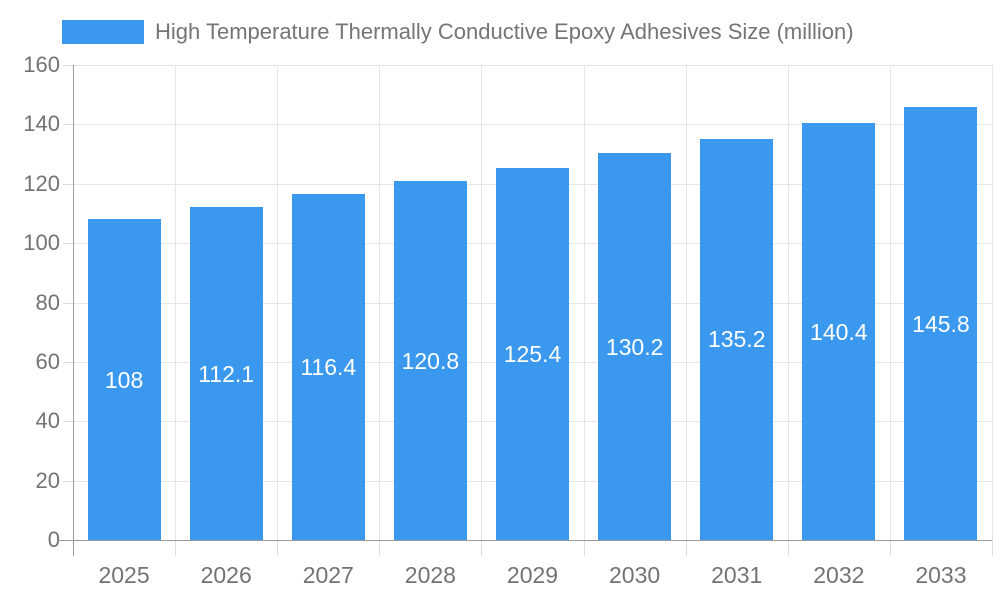 The image size is (1000, 600). I want to click on bar-2033, so click(941, 323).